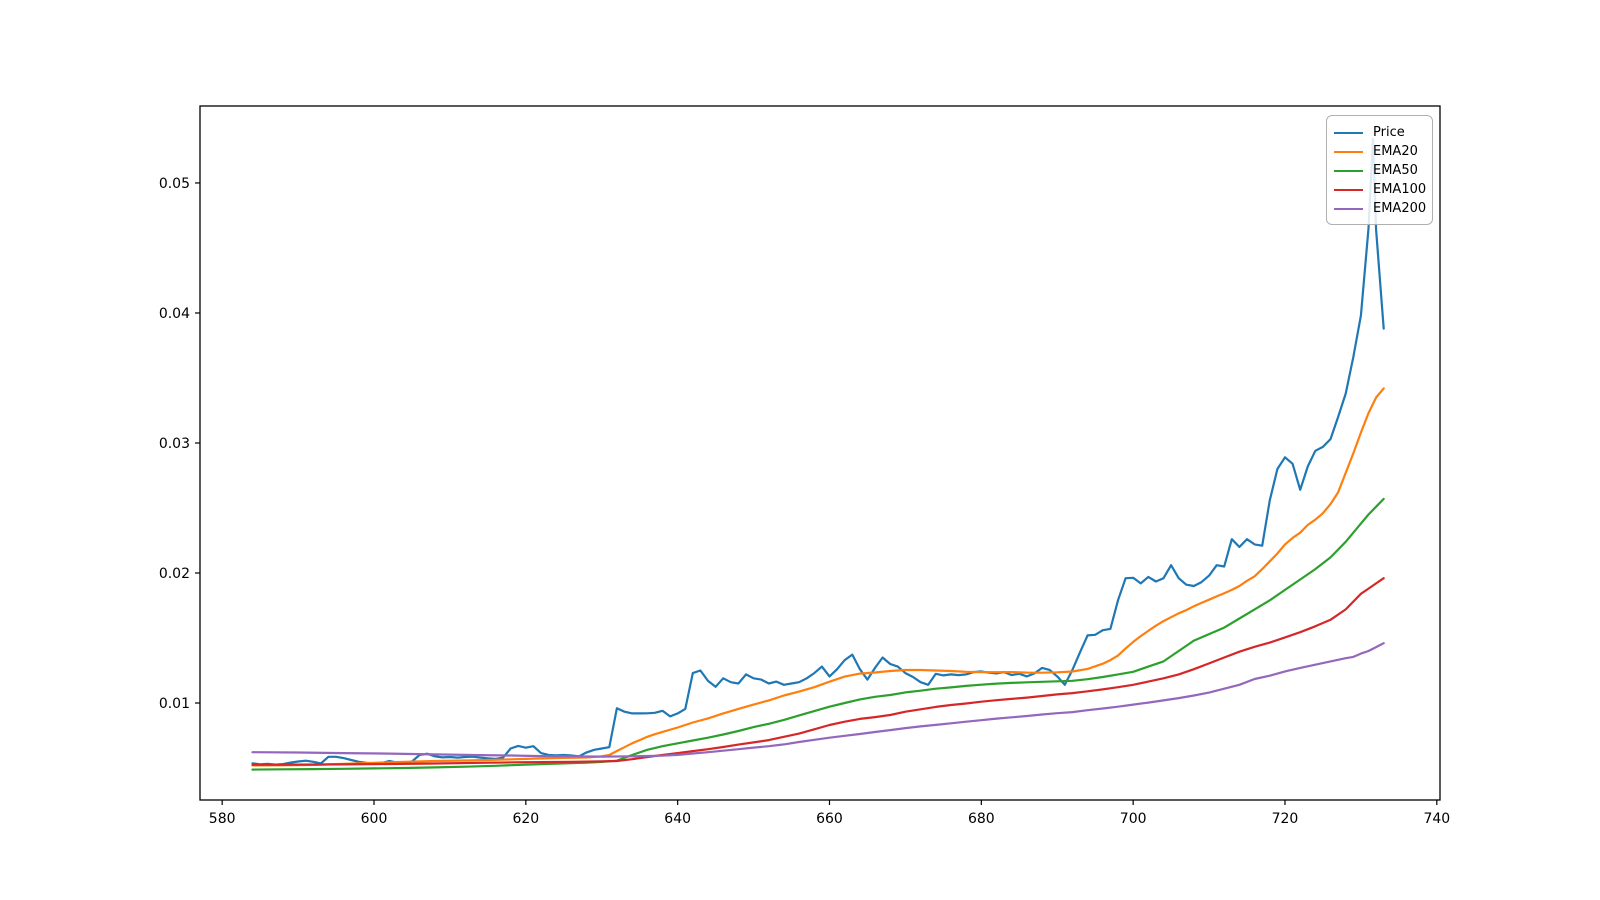 This screenshot has height=900, width=1600. Describe the element at coordinates (374, 819) in the screenshot. I see `x-tick-label: 600` at that location.